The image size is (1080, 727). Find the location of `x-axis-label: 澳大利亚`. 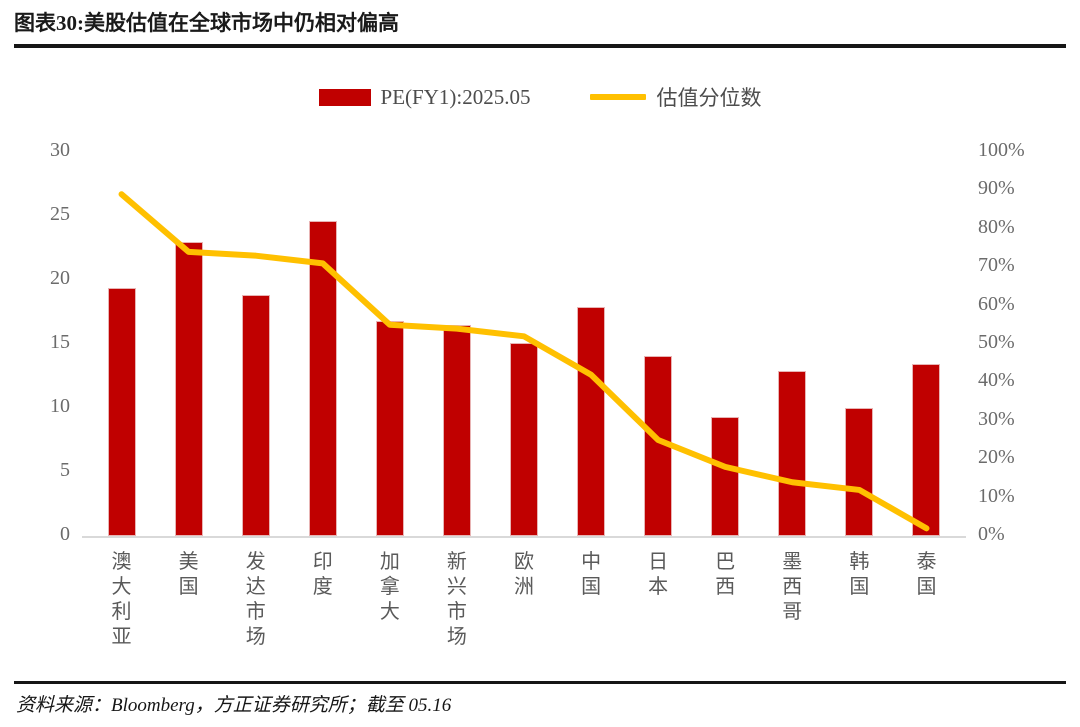

x-axis-label: 澳大利亚 is located at coordinates (121, 599).